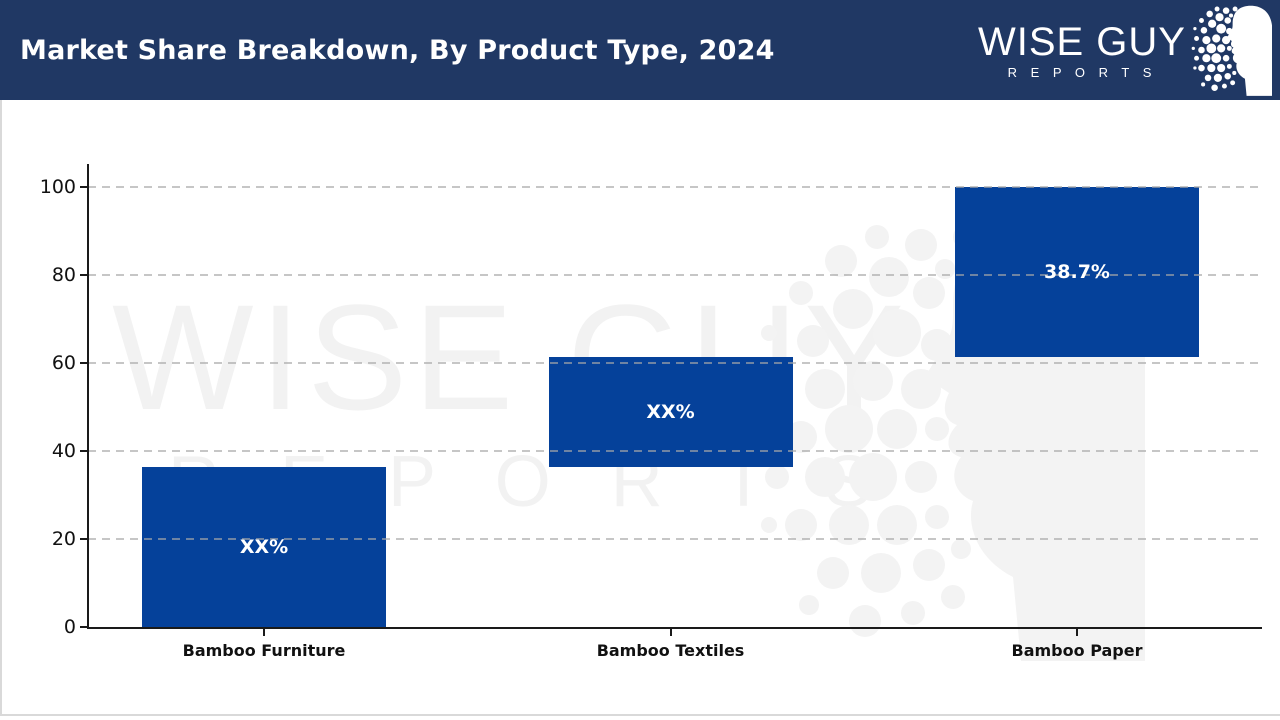  I want to click on y-tick-label: 100, so click(57, 187).